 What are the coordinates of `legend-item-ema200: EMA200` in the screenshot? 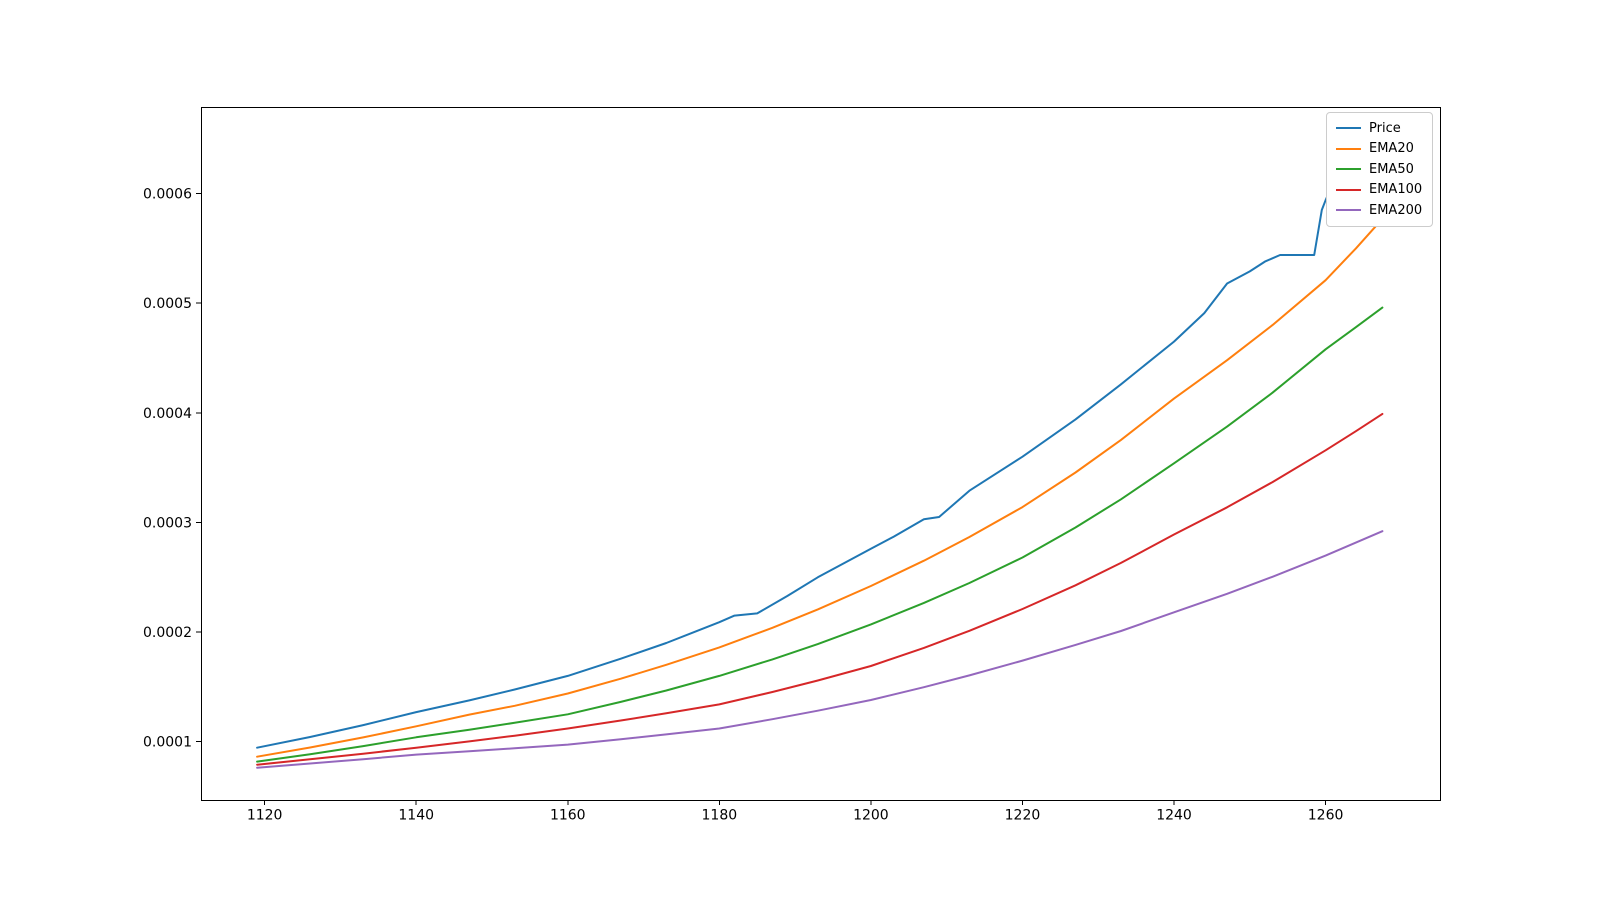 It's located at (1379, 210).